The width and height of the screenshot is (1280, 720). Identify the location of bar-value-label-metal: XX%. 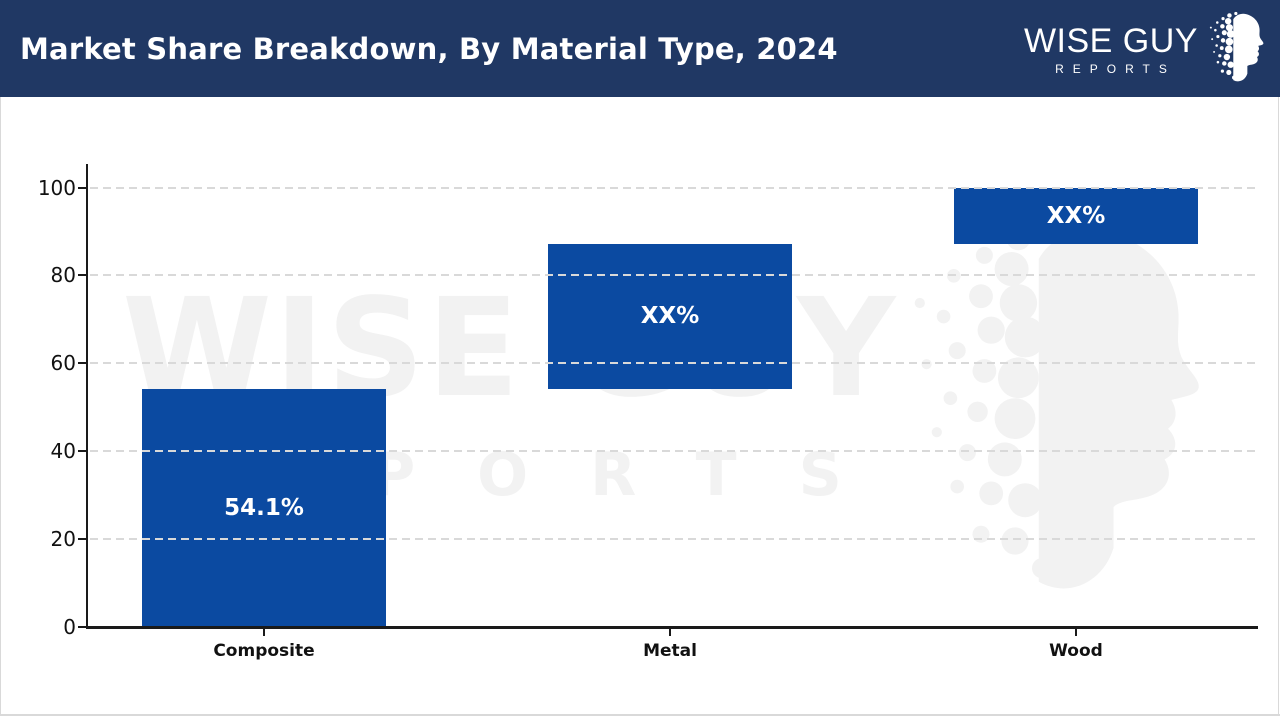
(670, 316).